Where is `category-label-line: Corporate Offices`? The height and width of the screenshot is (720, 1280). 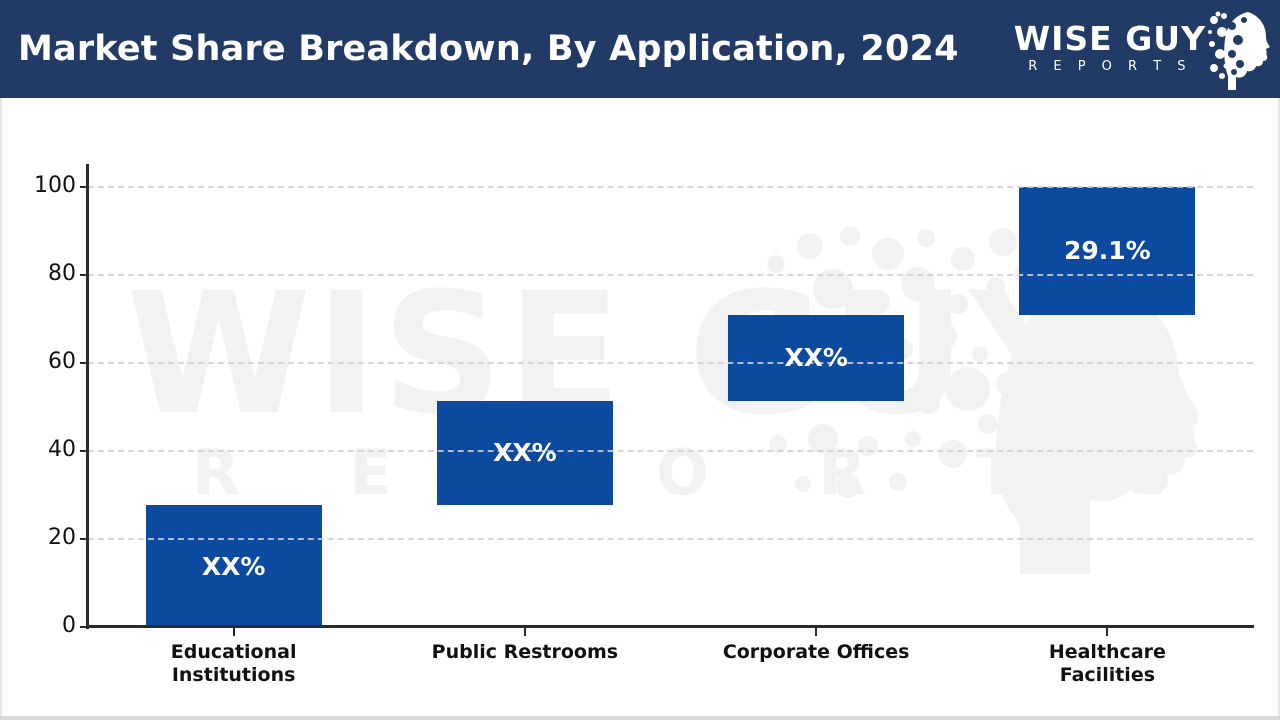 category-label-line: Corporate Offices is located at coordinates (816, 652).